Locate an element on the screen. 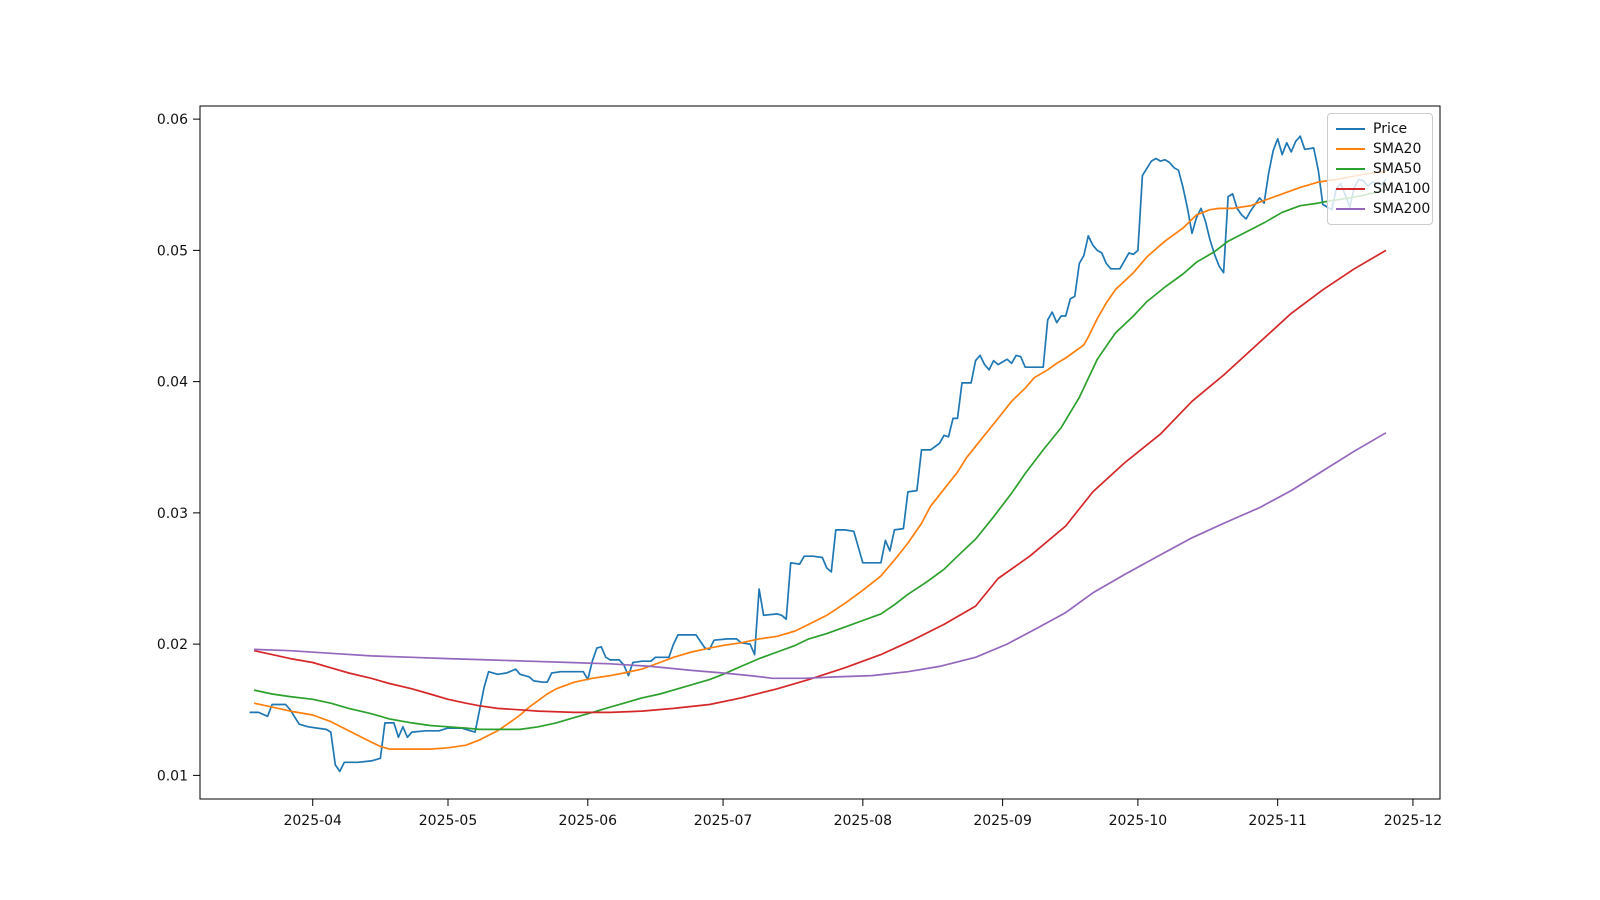 The image size is (1600, 900). x-tick-label: 2025-10 is located at coordinates (1138, 821).